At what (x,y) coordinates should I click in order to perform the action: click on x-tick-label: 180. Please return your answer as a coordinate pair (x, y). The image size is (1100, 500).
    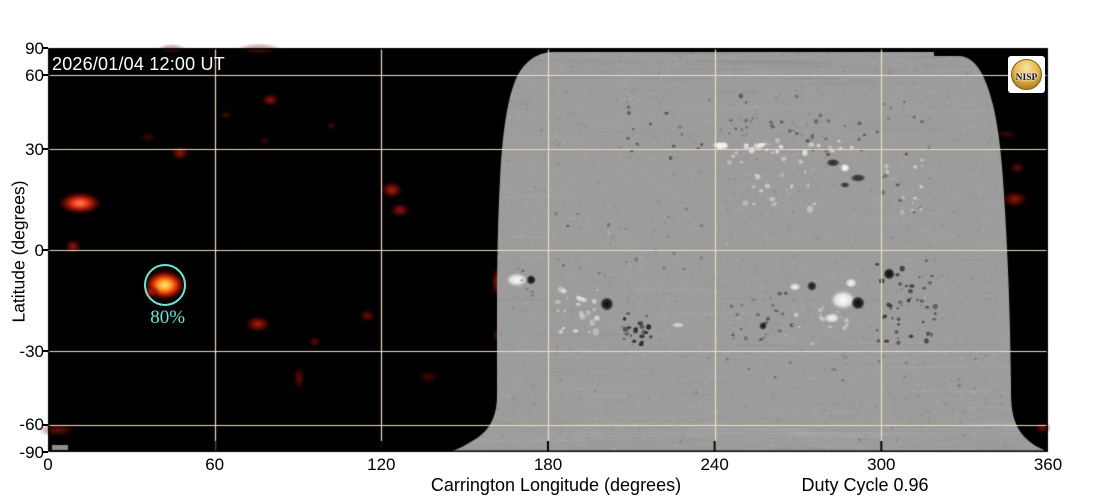
    Looking at the image, I should click on (548, 464).